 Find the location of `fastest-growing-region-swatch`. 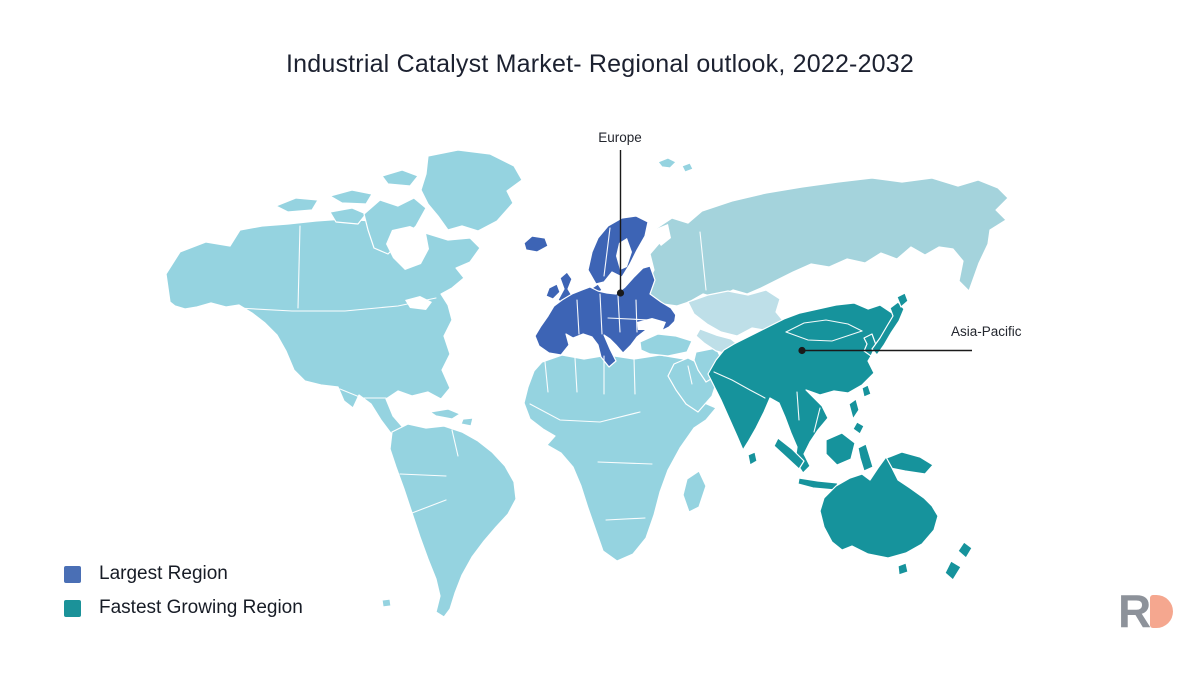

fastest-growing-region-swatch is located at coordinates (72, 608).